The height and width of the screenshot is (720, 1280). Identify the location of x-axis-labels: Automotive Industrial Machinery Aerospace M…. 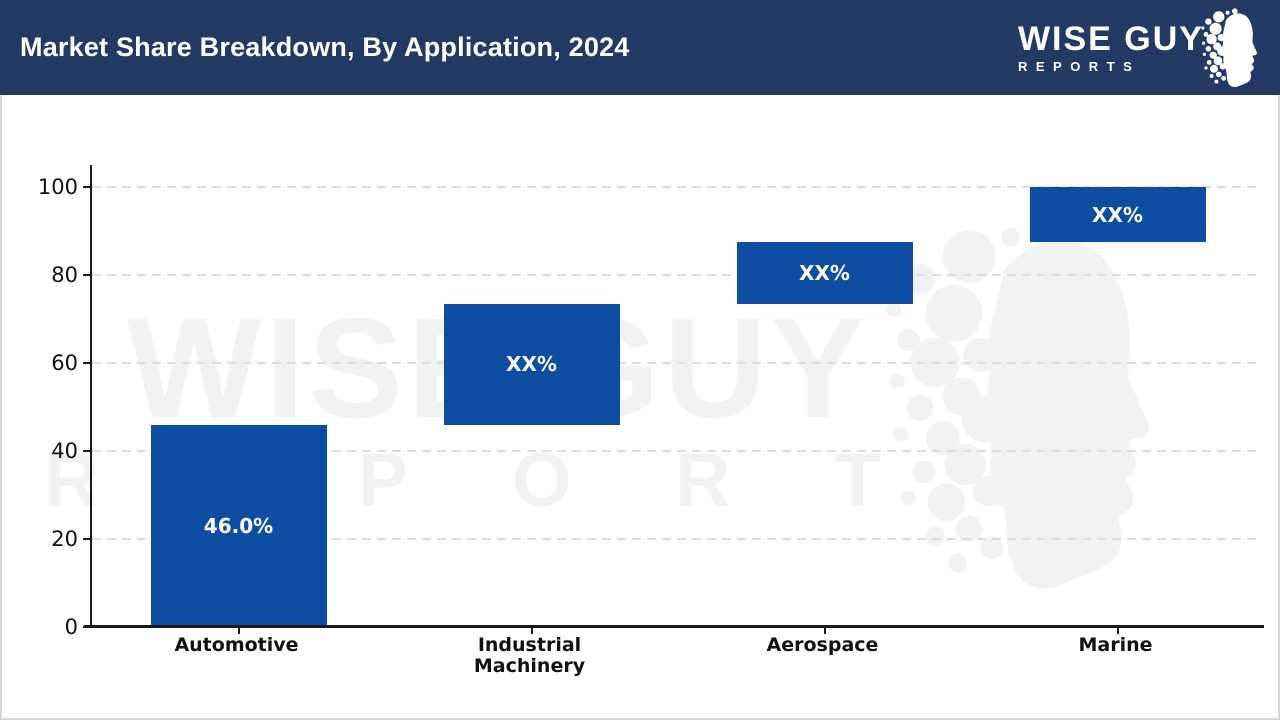
(676, 665).